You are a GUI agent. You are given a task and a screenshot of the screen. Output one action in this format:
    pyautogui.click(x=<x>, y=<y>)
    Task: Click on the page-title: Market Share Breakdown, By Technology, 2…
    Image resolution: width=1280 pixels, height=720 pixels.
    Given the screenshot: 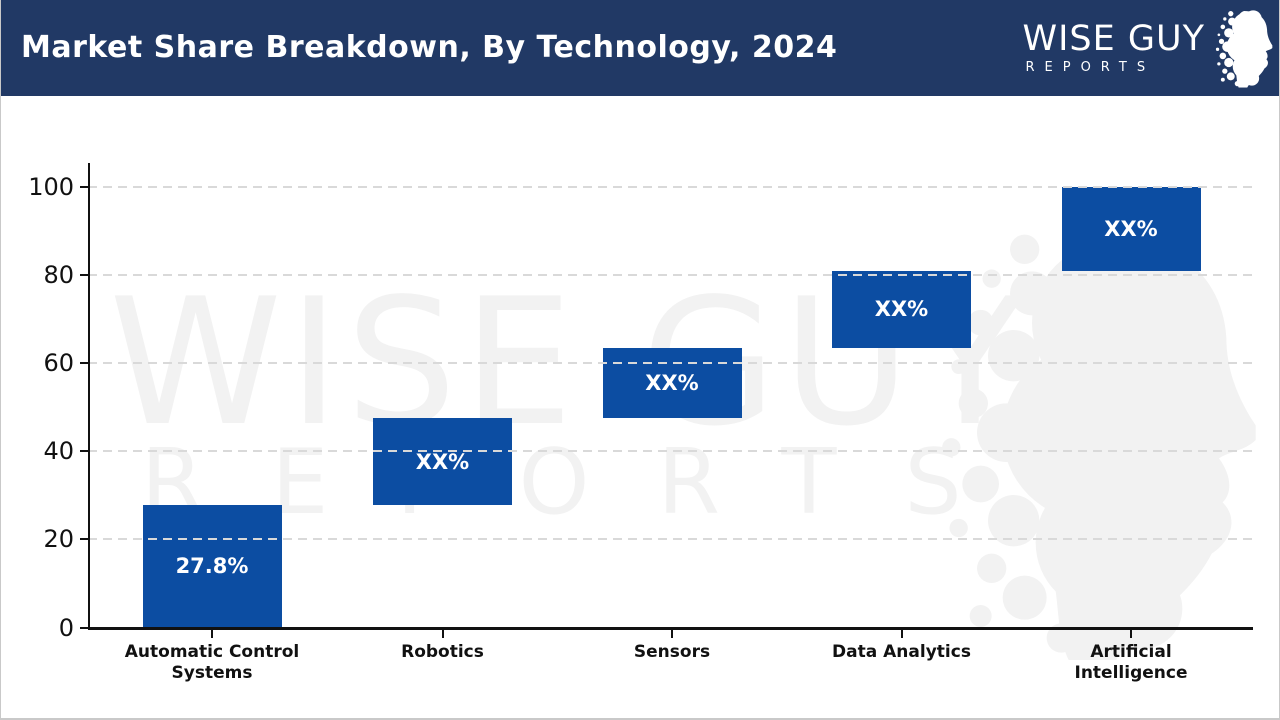 What is the action you would take?
    pyautogui.click(x=429, y=47)
    